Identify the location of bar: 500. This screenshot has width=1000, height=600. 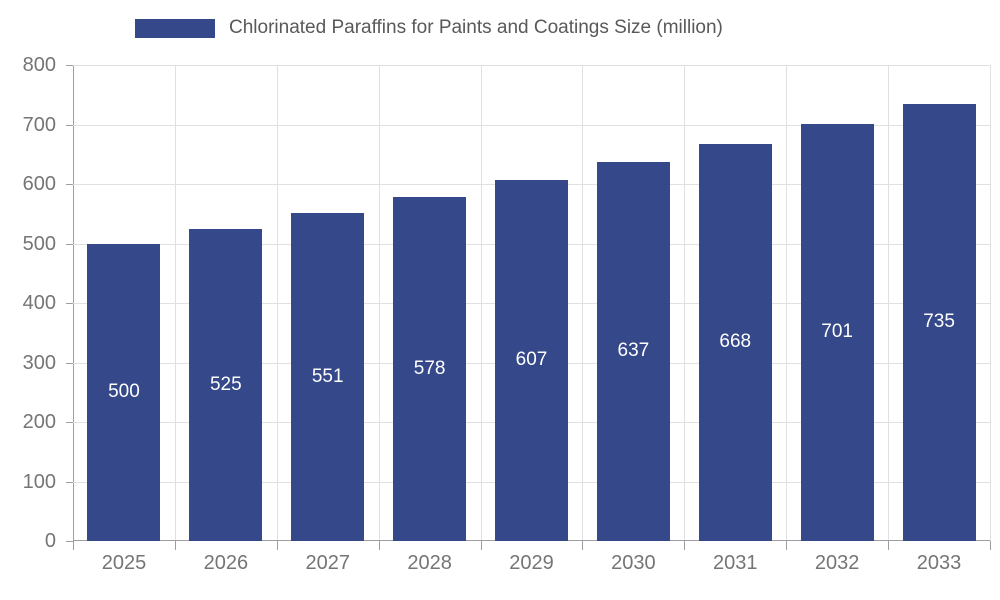
(124, 392).